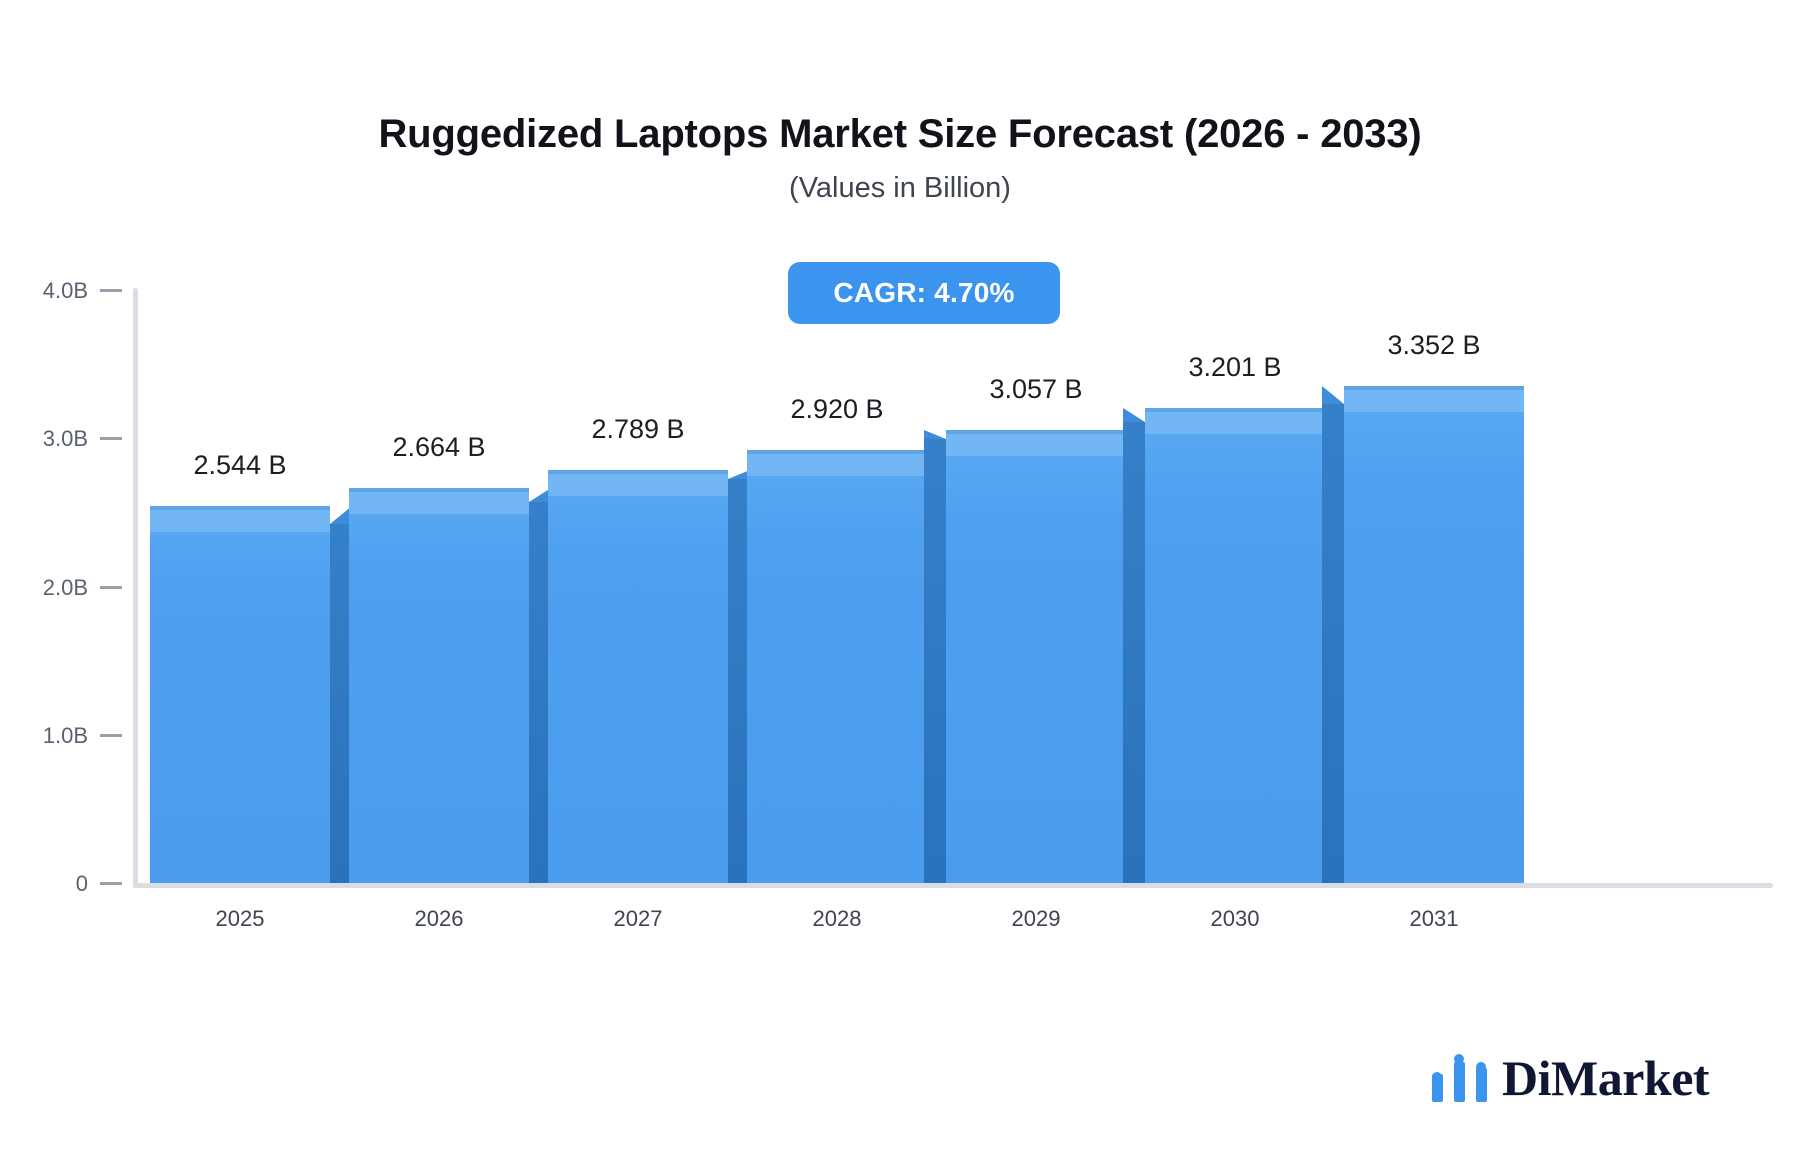 This screenshot has height=1156, width=1800. What do you see at coordinates (135, 588) in the screenshot?
I see `y-axis-line` at bounding box center [135, 588].